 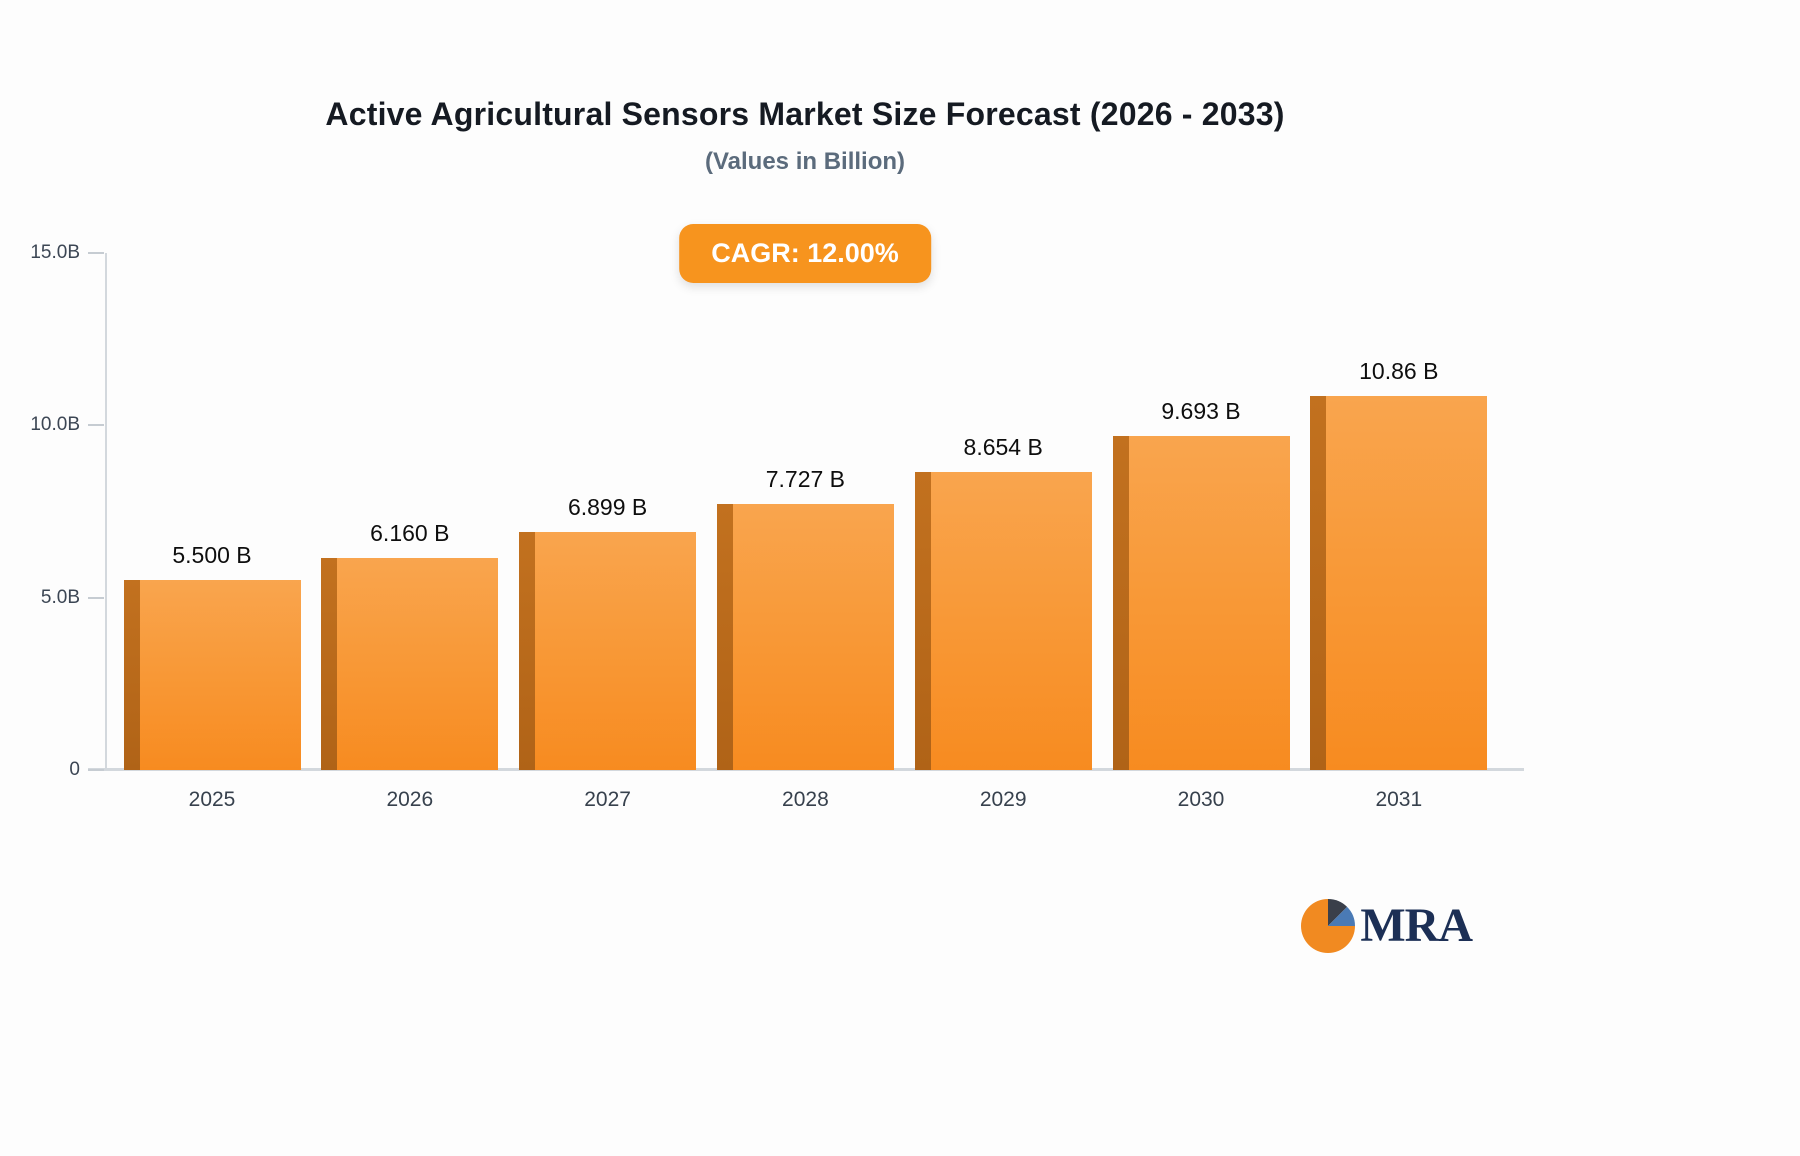 What do you see at coordinates (805, 799) in the screenshot?
I see `x-axis-category-label: 2028` at bounding box center [805, 799].